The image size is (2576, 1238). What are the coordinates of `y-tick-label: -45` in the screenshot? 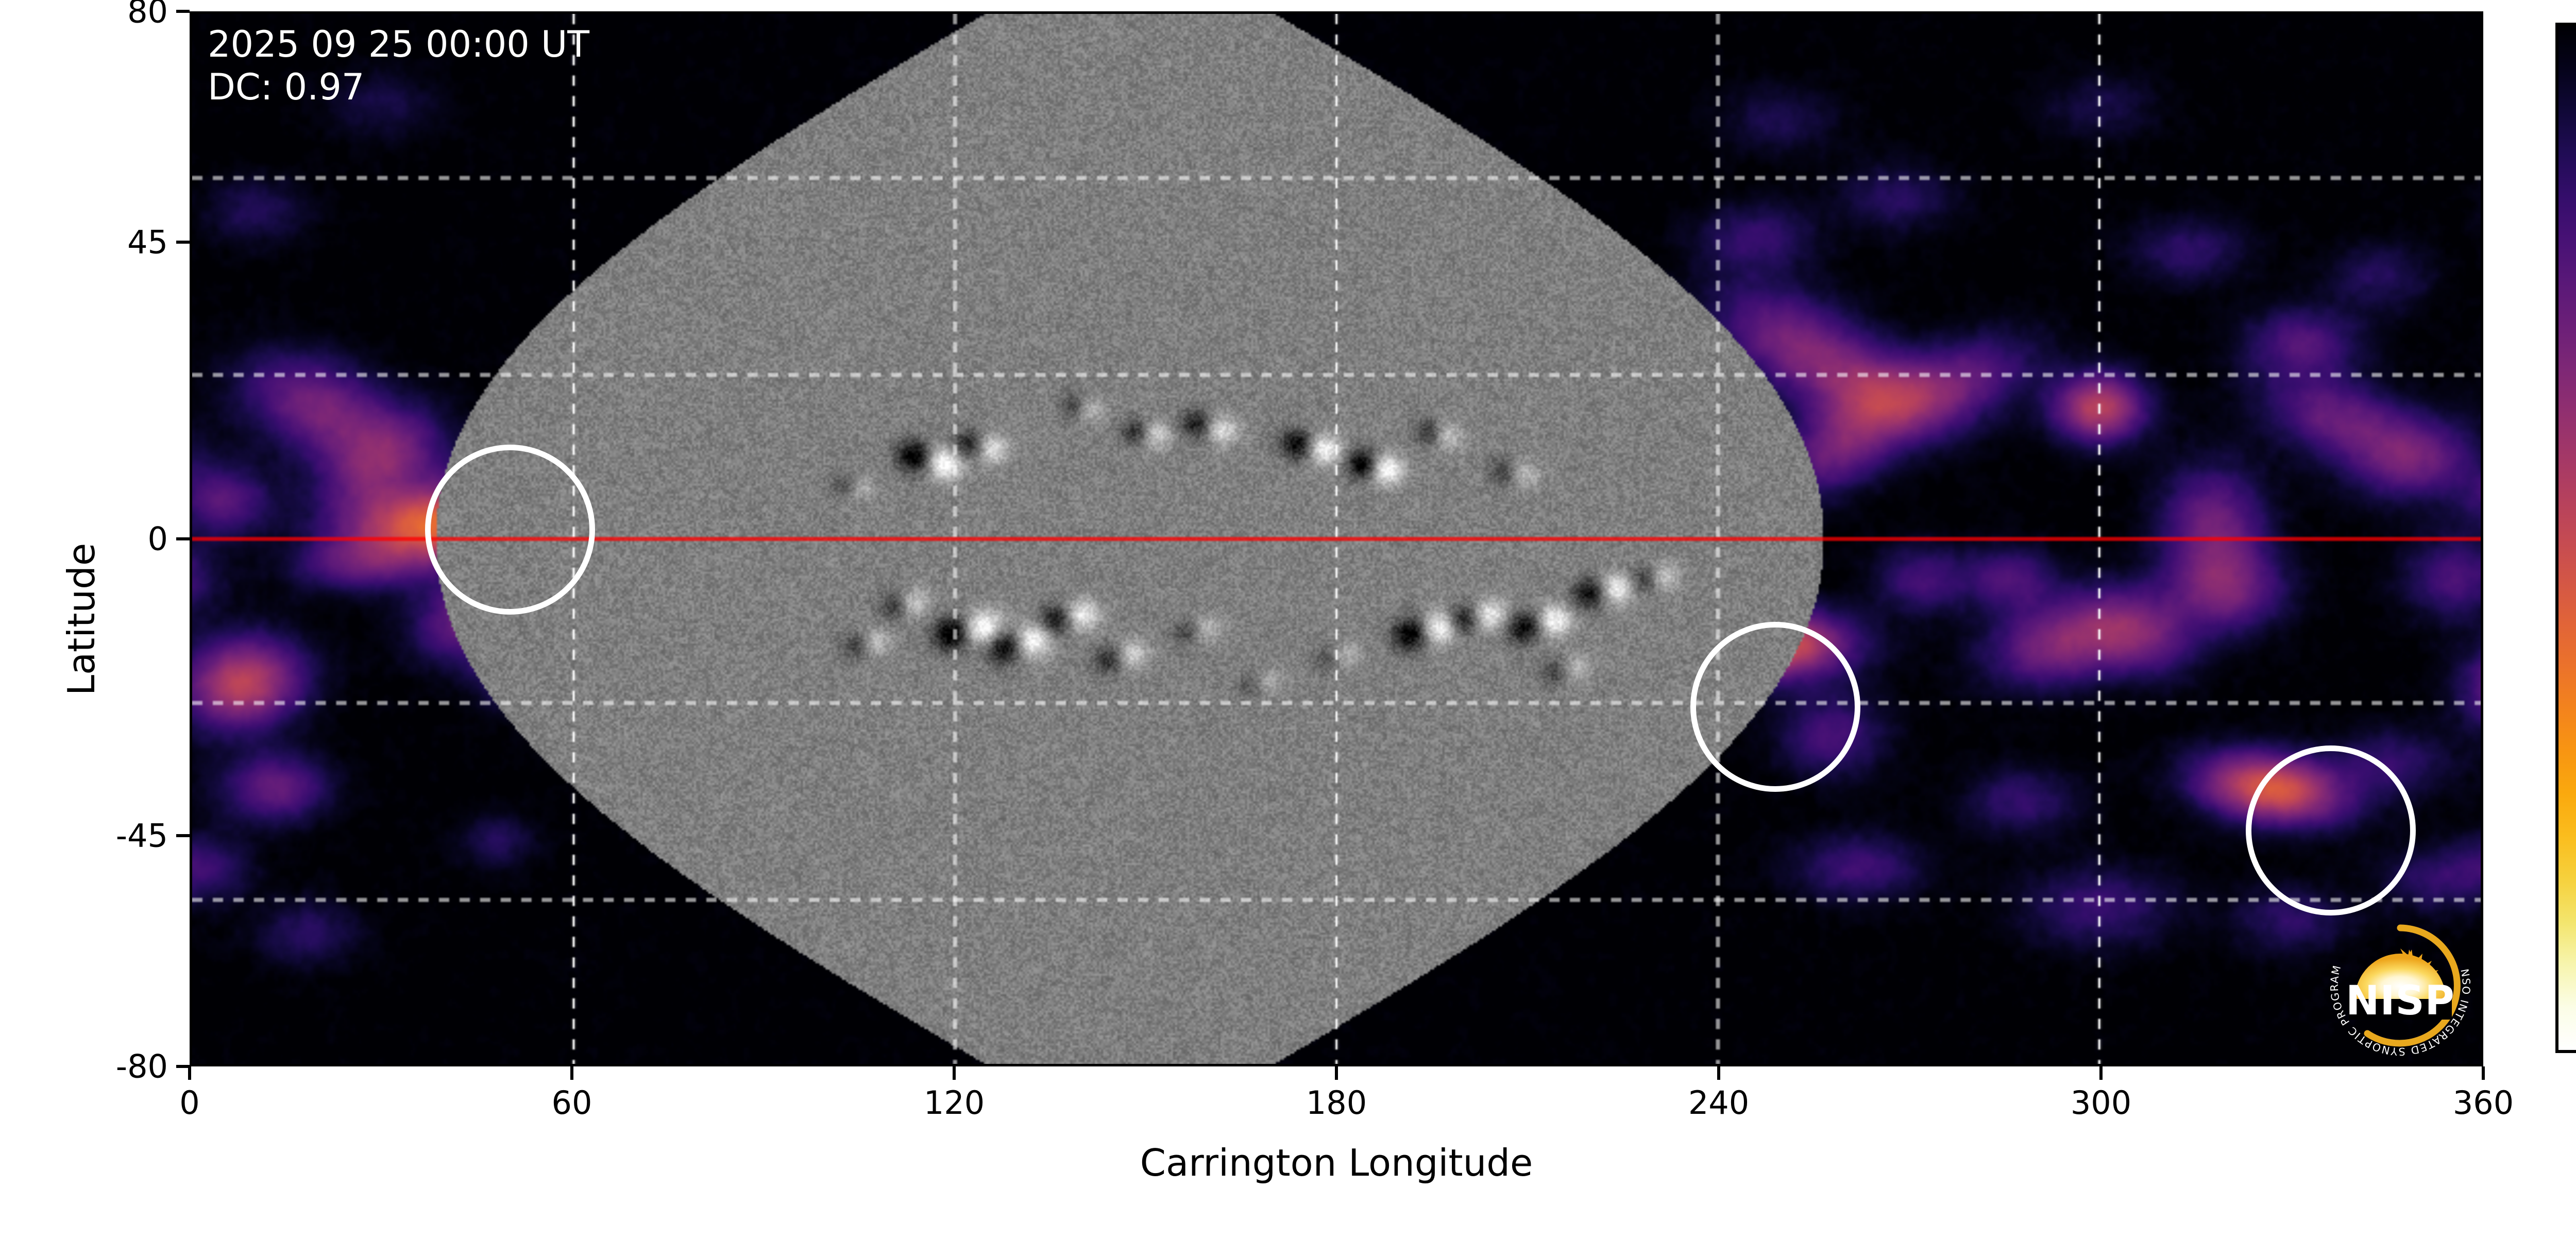 It's located at (141, 836).